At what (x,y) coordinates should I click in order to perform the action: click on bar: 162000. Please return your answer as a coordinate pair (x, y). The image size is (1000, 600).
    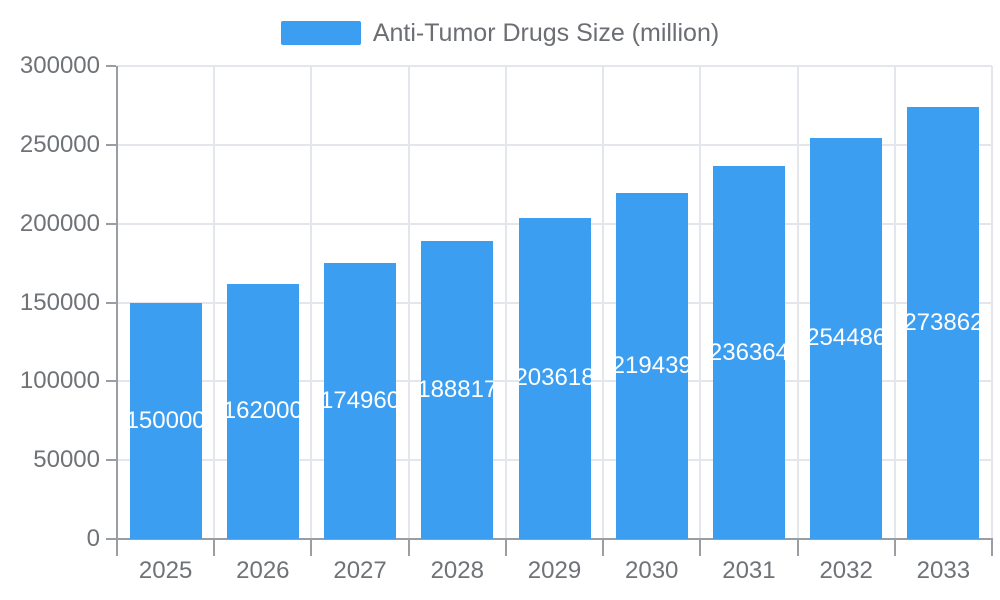
    Looking at the image, I should click on (262, 411).